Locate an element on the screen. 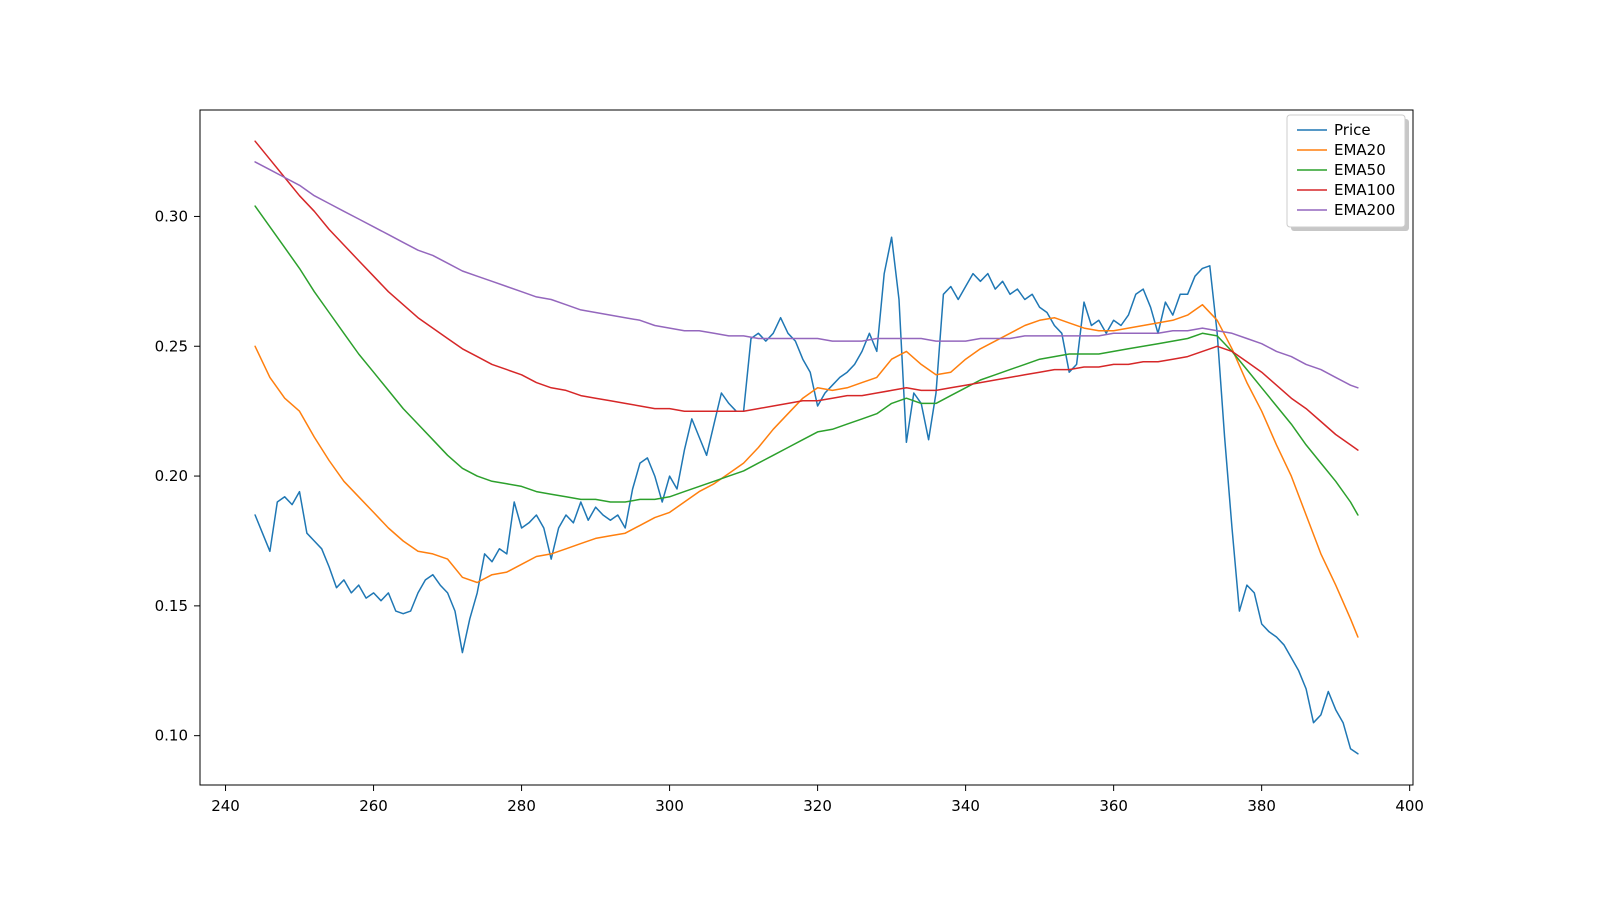 This screenshot has width=1600, height=900. y-tick-label: 0.15 is located at coordinates (171, 606).